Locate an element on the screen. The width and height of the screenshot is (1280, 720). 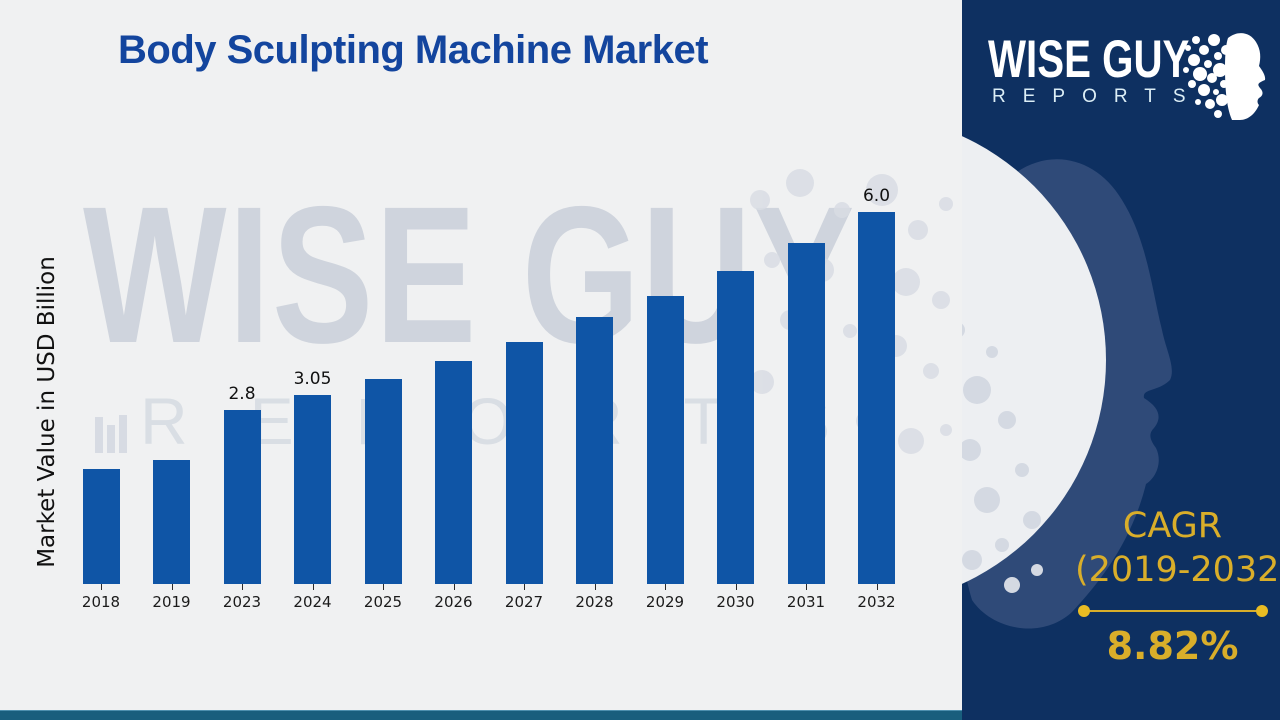
x-tick-label: 2025 is located at coordinates (383, 602).